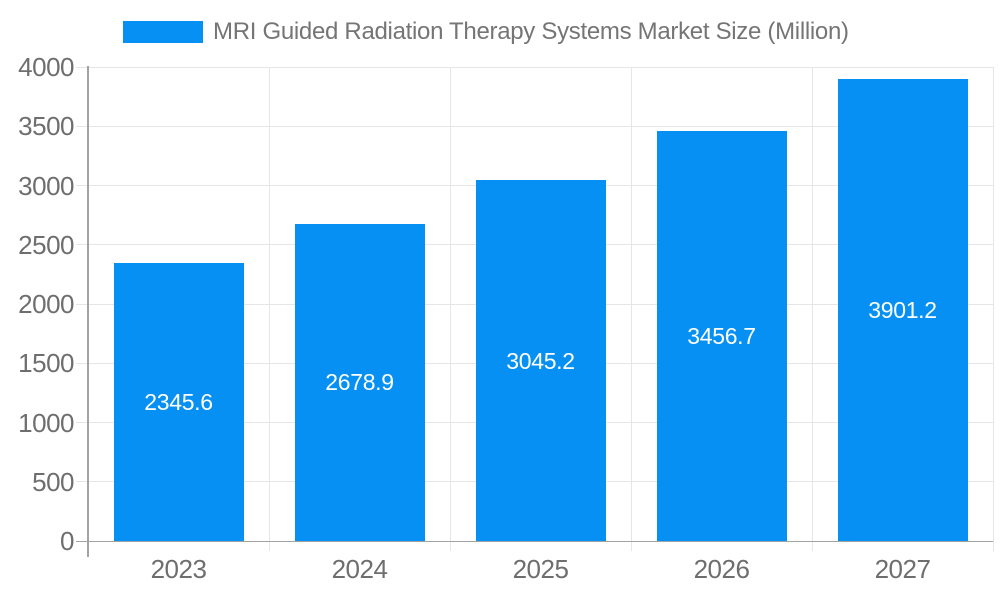 Image resolution: width=1000 pixels, height=600 pixels. What do you see at coordinates (46, 363) in the screenshot?
I see `y-axis-tick-label: 1500` at bounding box center [46, 363].